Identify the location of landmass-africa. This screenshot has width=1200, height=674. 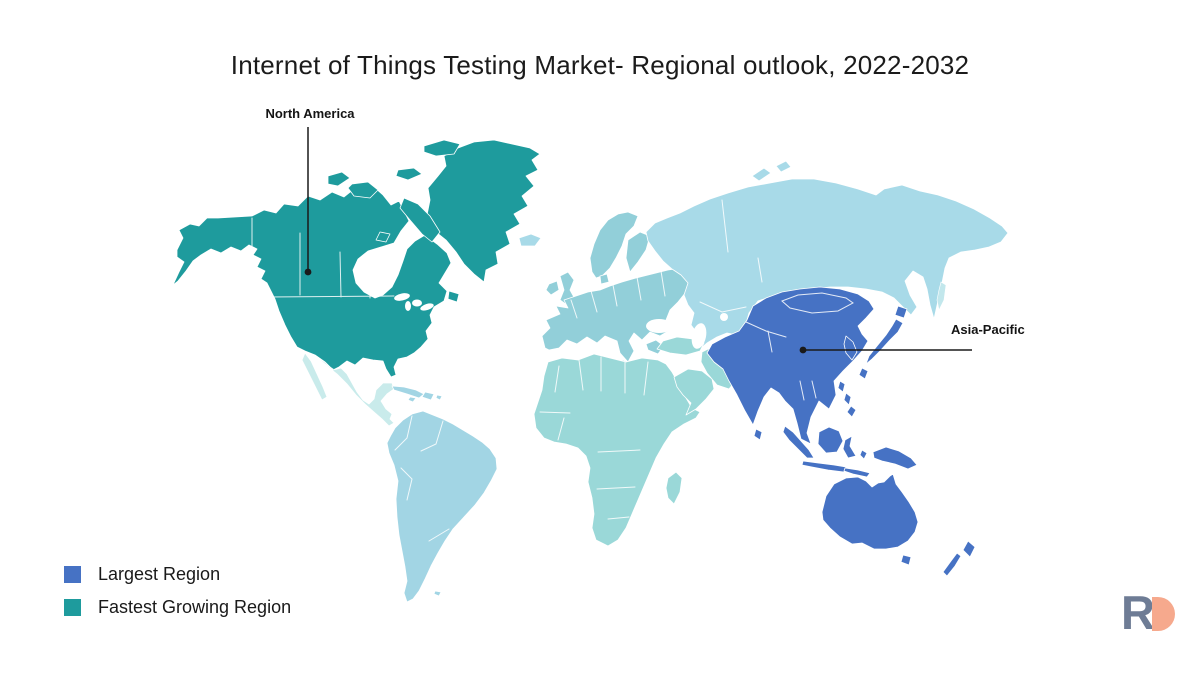
(617, 450).